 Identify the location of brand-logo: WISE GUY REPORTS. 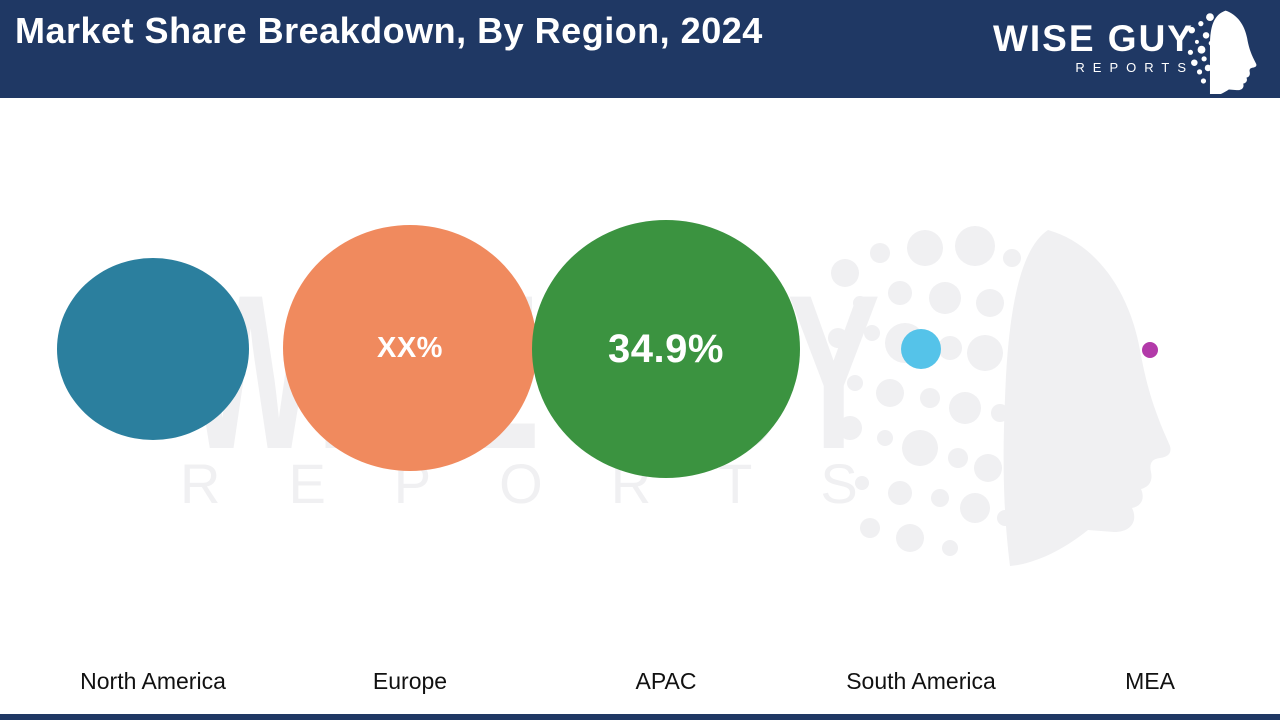
(1129, 51).